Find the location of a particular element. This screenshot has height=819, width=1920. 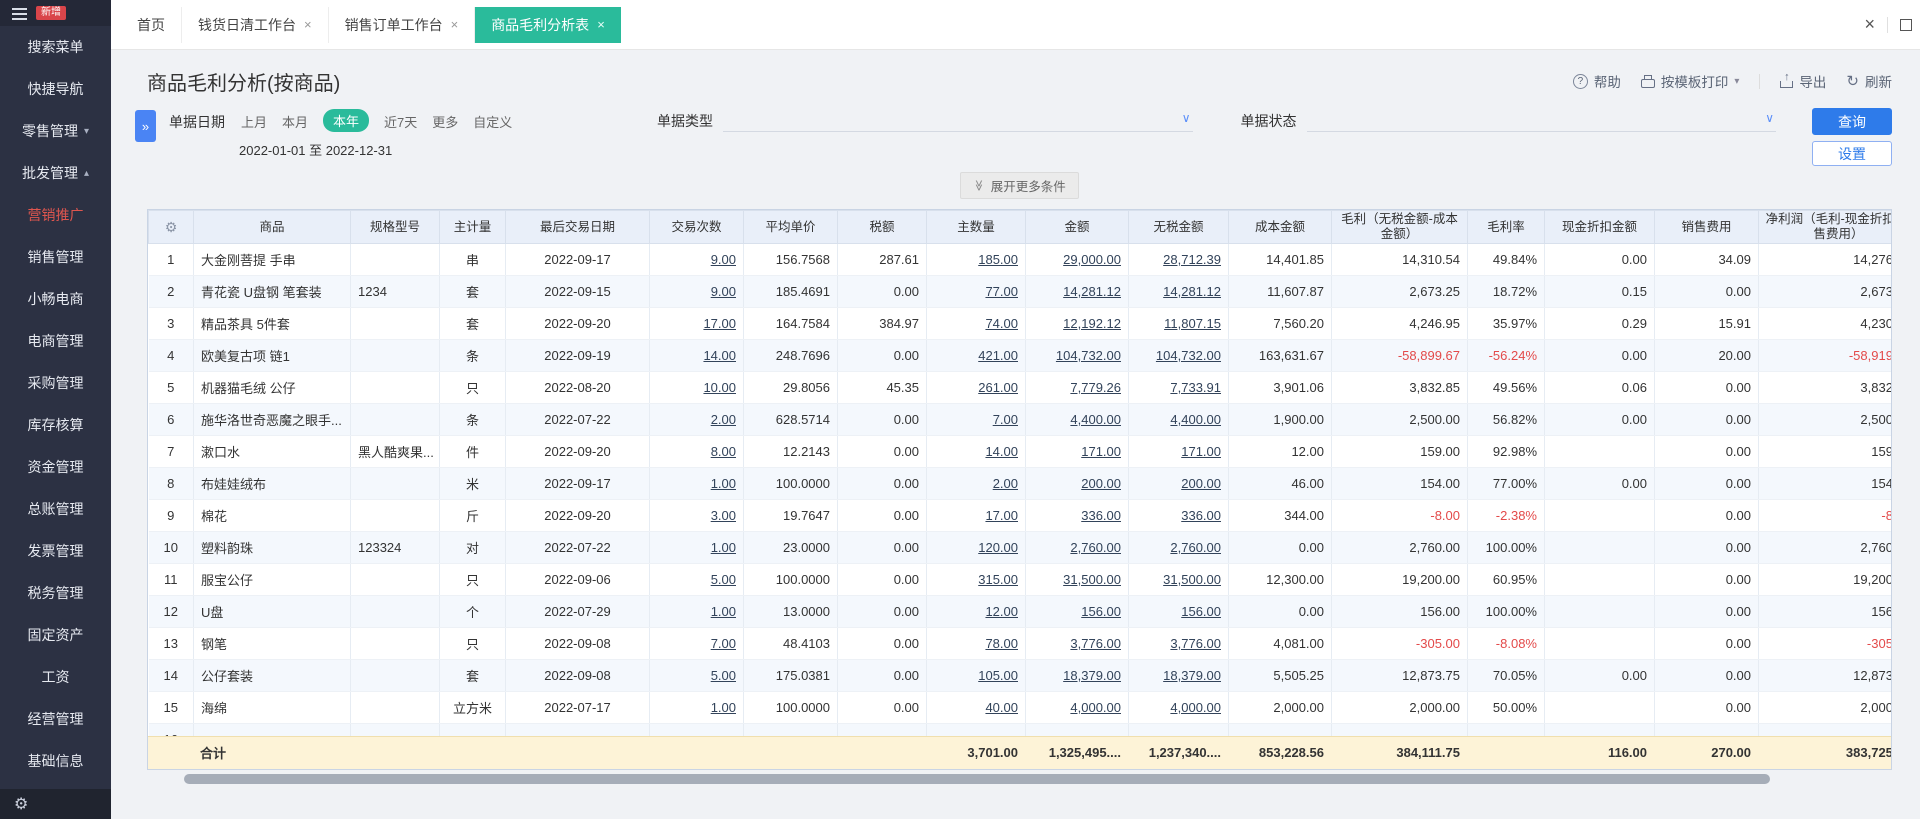

gear-icon: ⚙ is located at coordinates (171, 226).